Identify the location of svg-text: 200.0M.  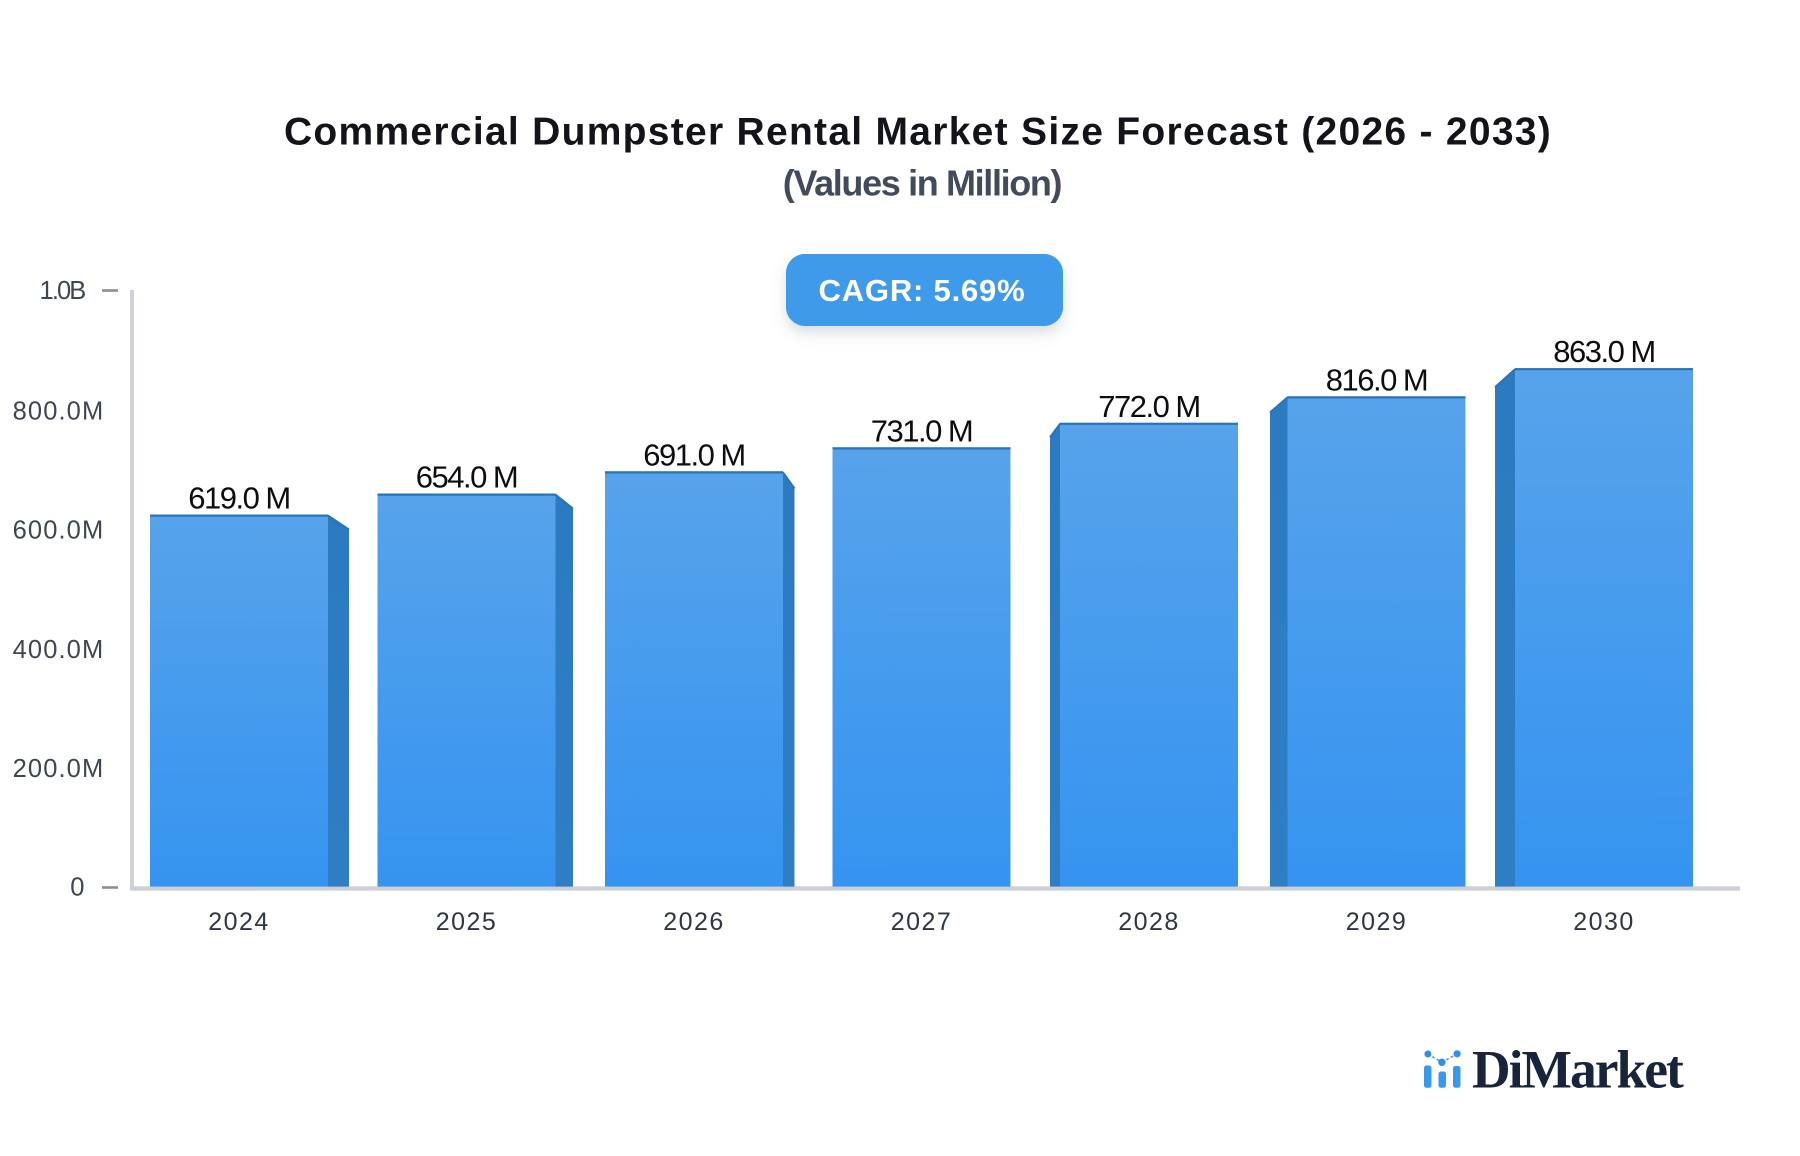
(59, 769).